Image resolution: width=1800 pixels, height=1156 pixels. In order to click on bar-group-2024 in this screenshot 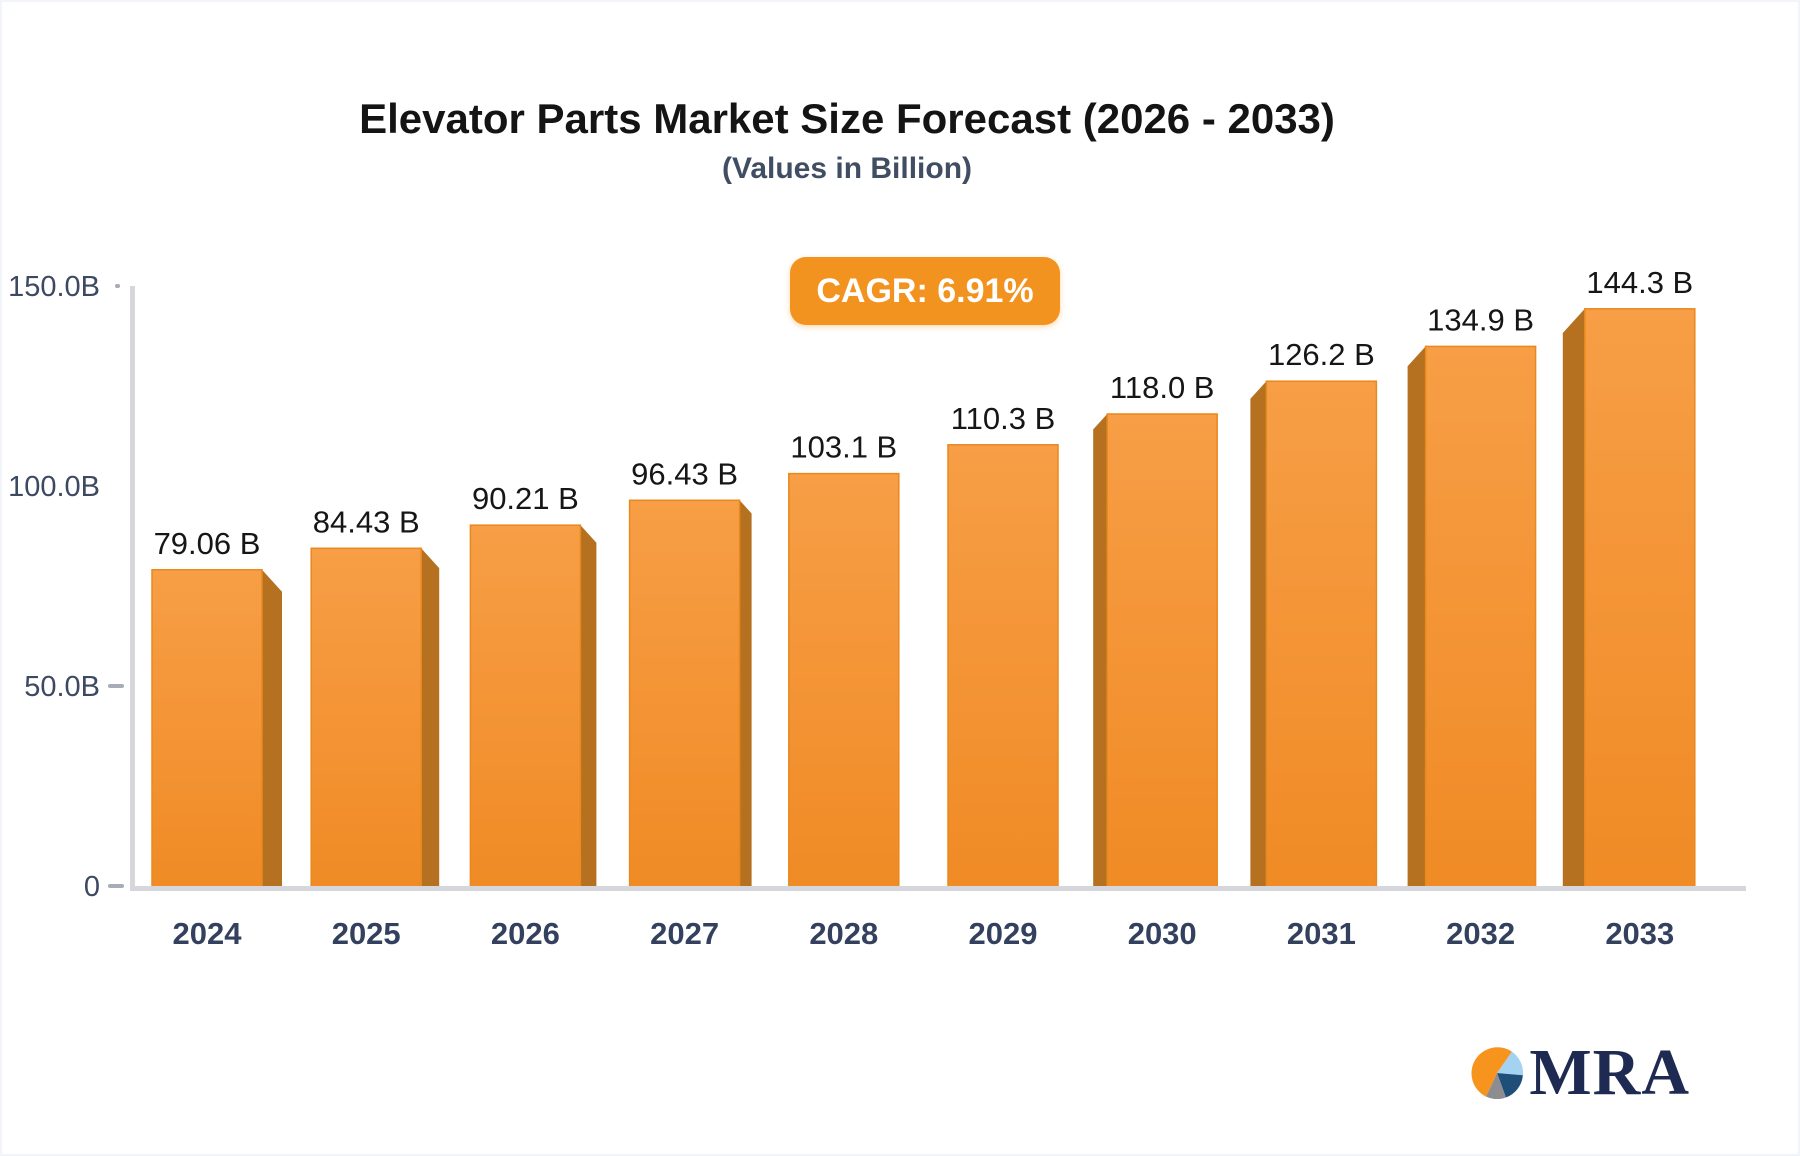, I will do `click(216, 729)`.